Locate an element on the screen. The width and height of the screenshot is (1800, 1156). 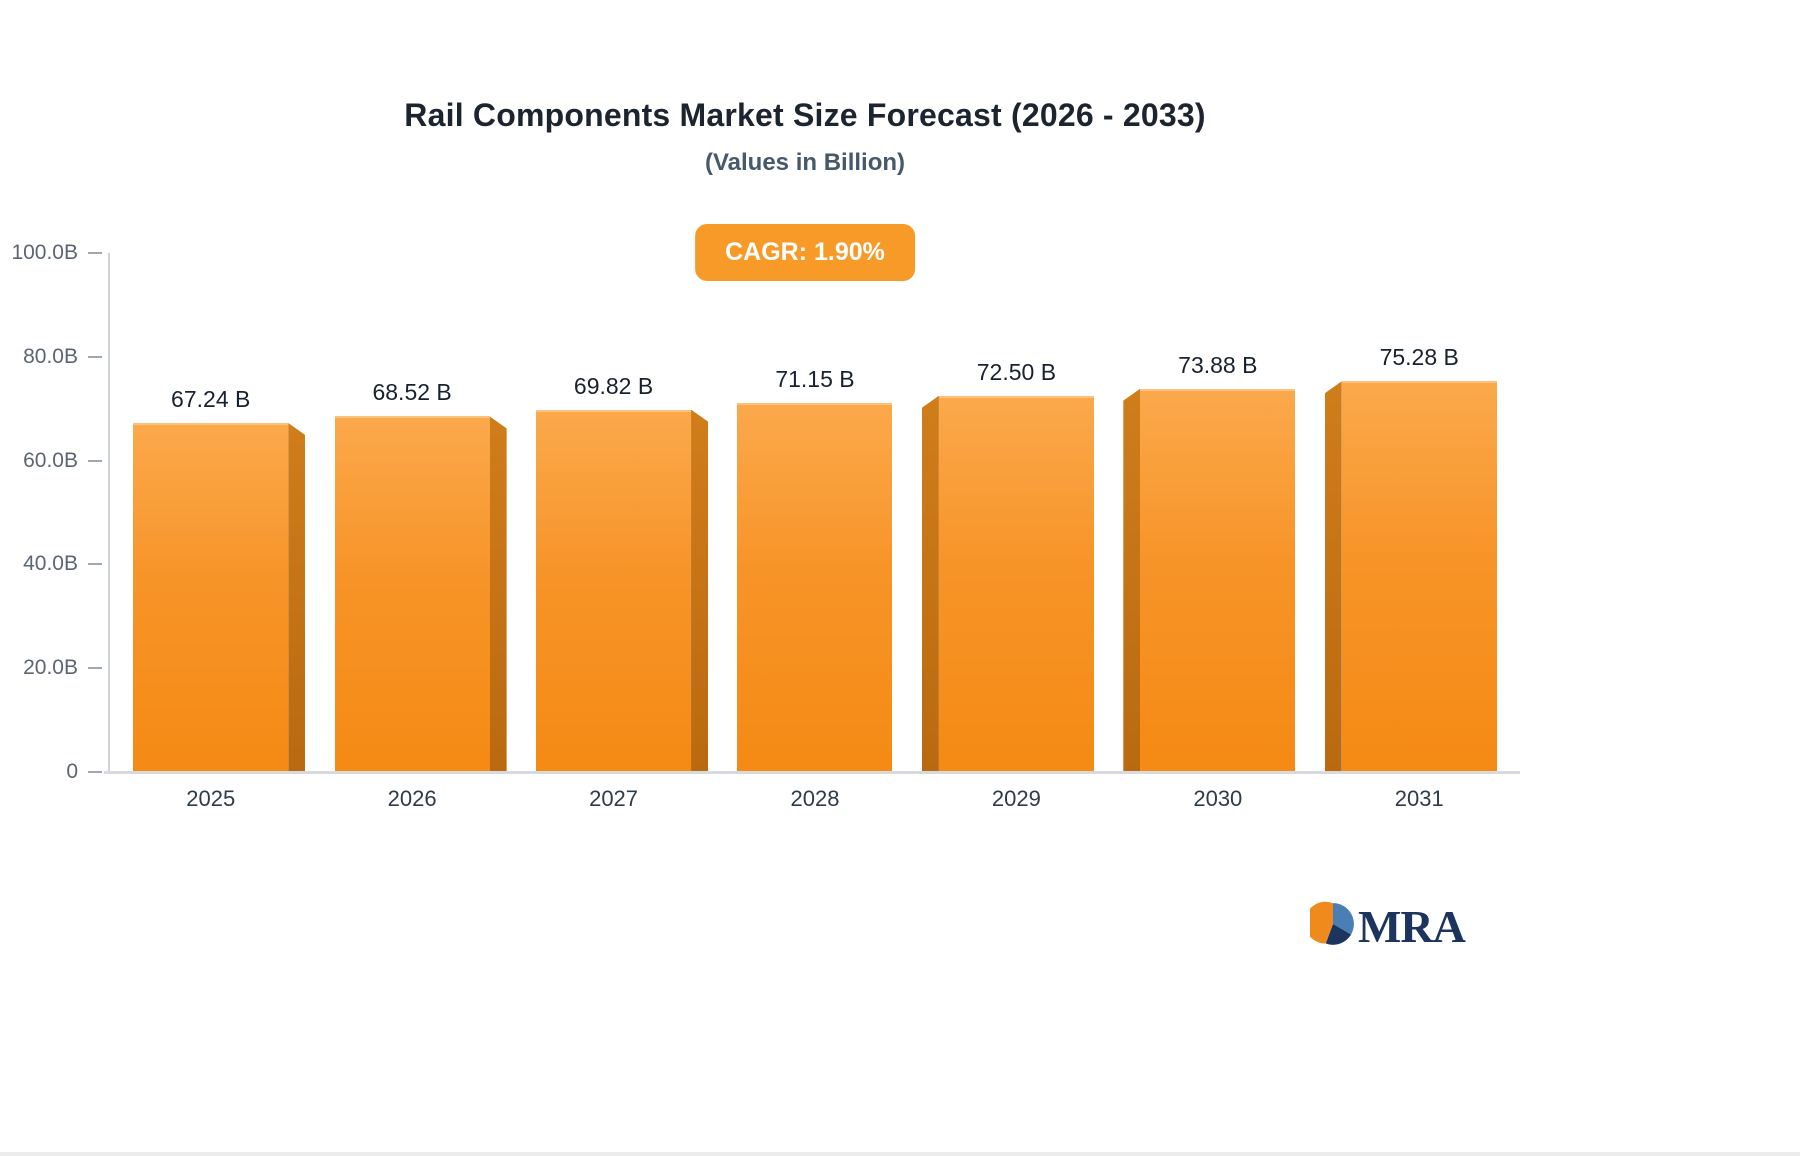
y-axis-tick: 100.0B is located at coordinates (56, 253).